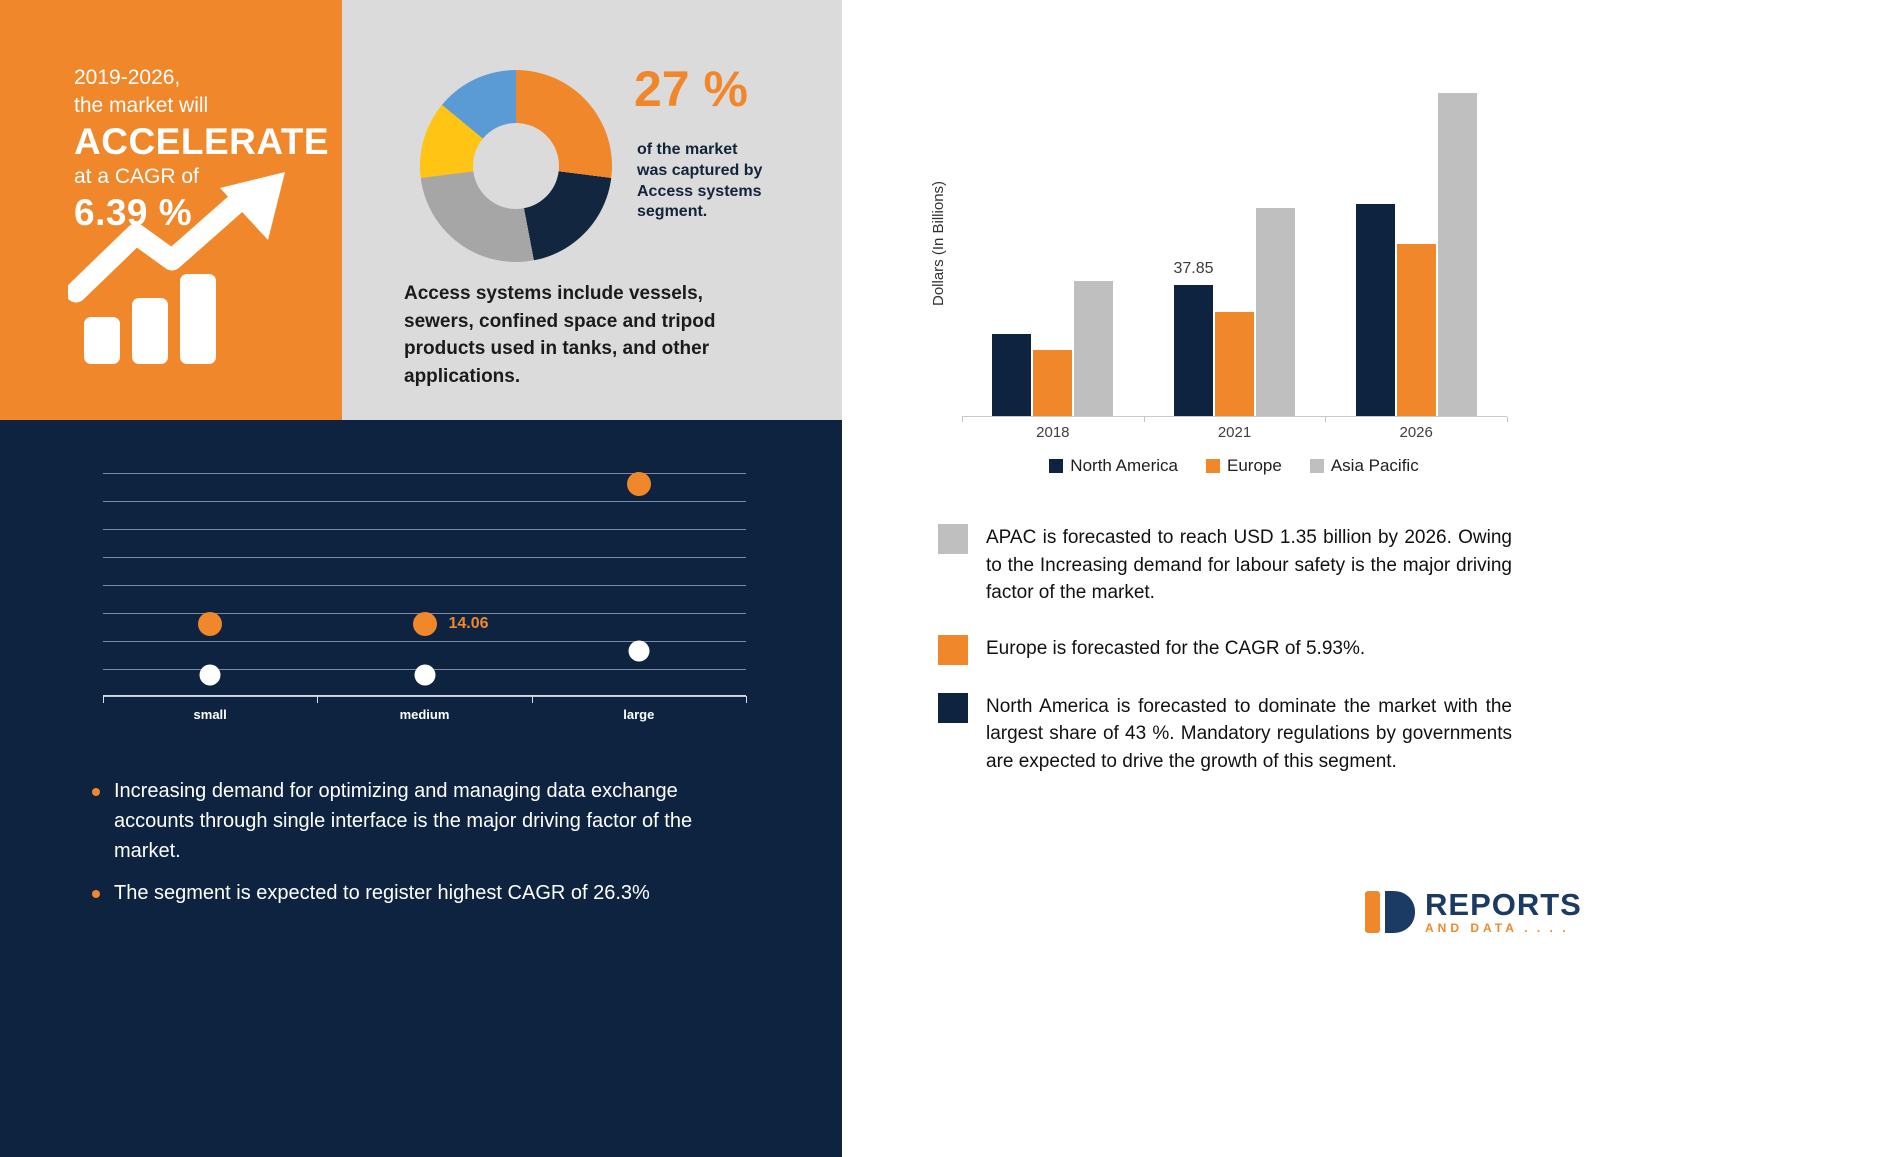  I want to click on share-value: 27 %, so click(691, 89).